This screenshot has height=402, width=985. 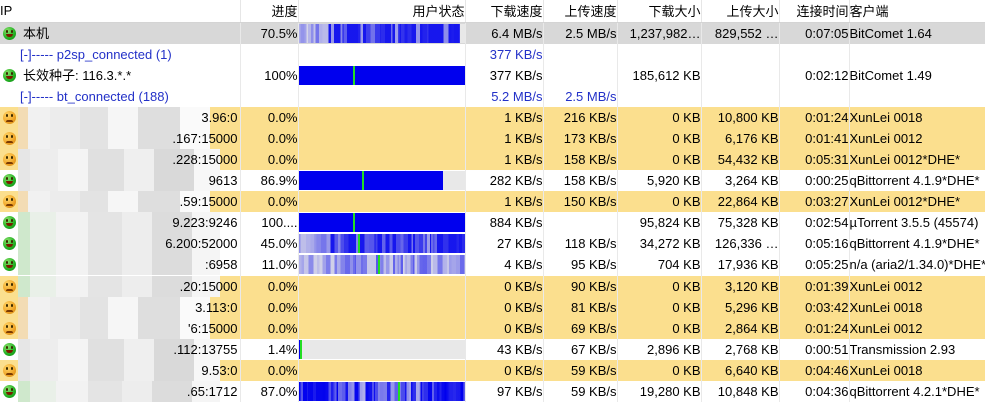 I want to click on cell-ip: :6958, so click(x=120, y=265).